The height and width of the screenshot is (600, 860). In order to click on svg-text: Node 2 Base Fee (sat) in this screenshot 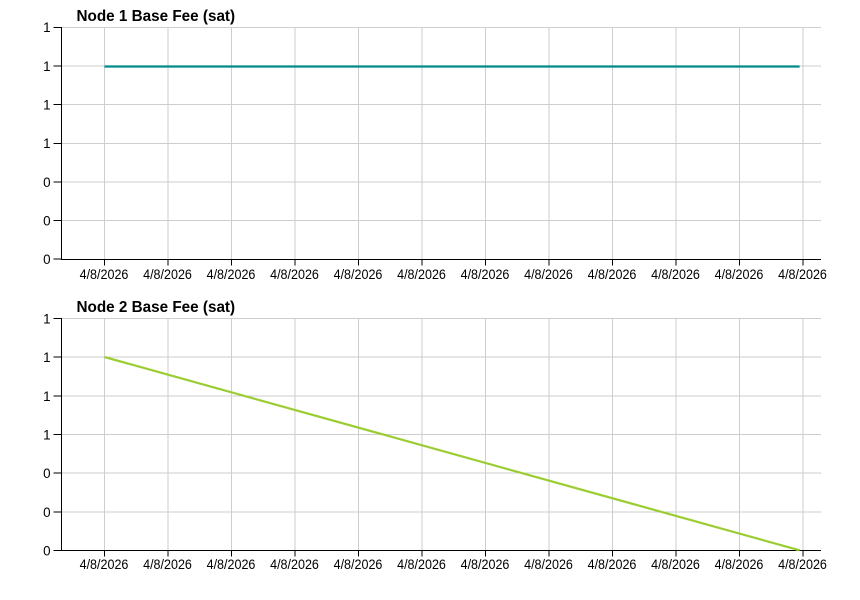, I will do `click(156, 307)`.